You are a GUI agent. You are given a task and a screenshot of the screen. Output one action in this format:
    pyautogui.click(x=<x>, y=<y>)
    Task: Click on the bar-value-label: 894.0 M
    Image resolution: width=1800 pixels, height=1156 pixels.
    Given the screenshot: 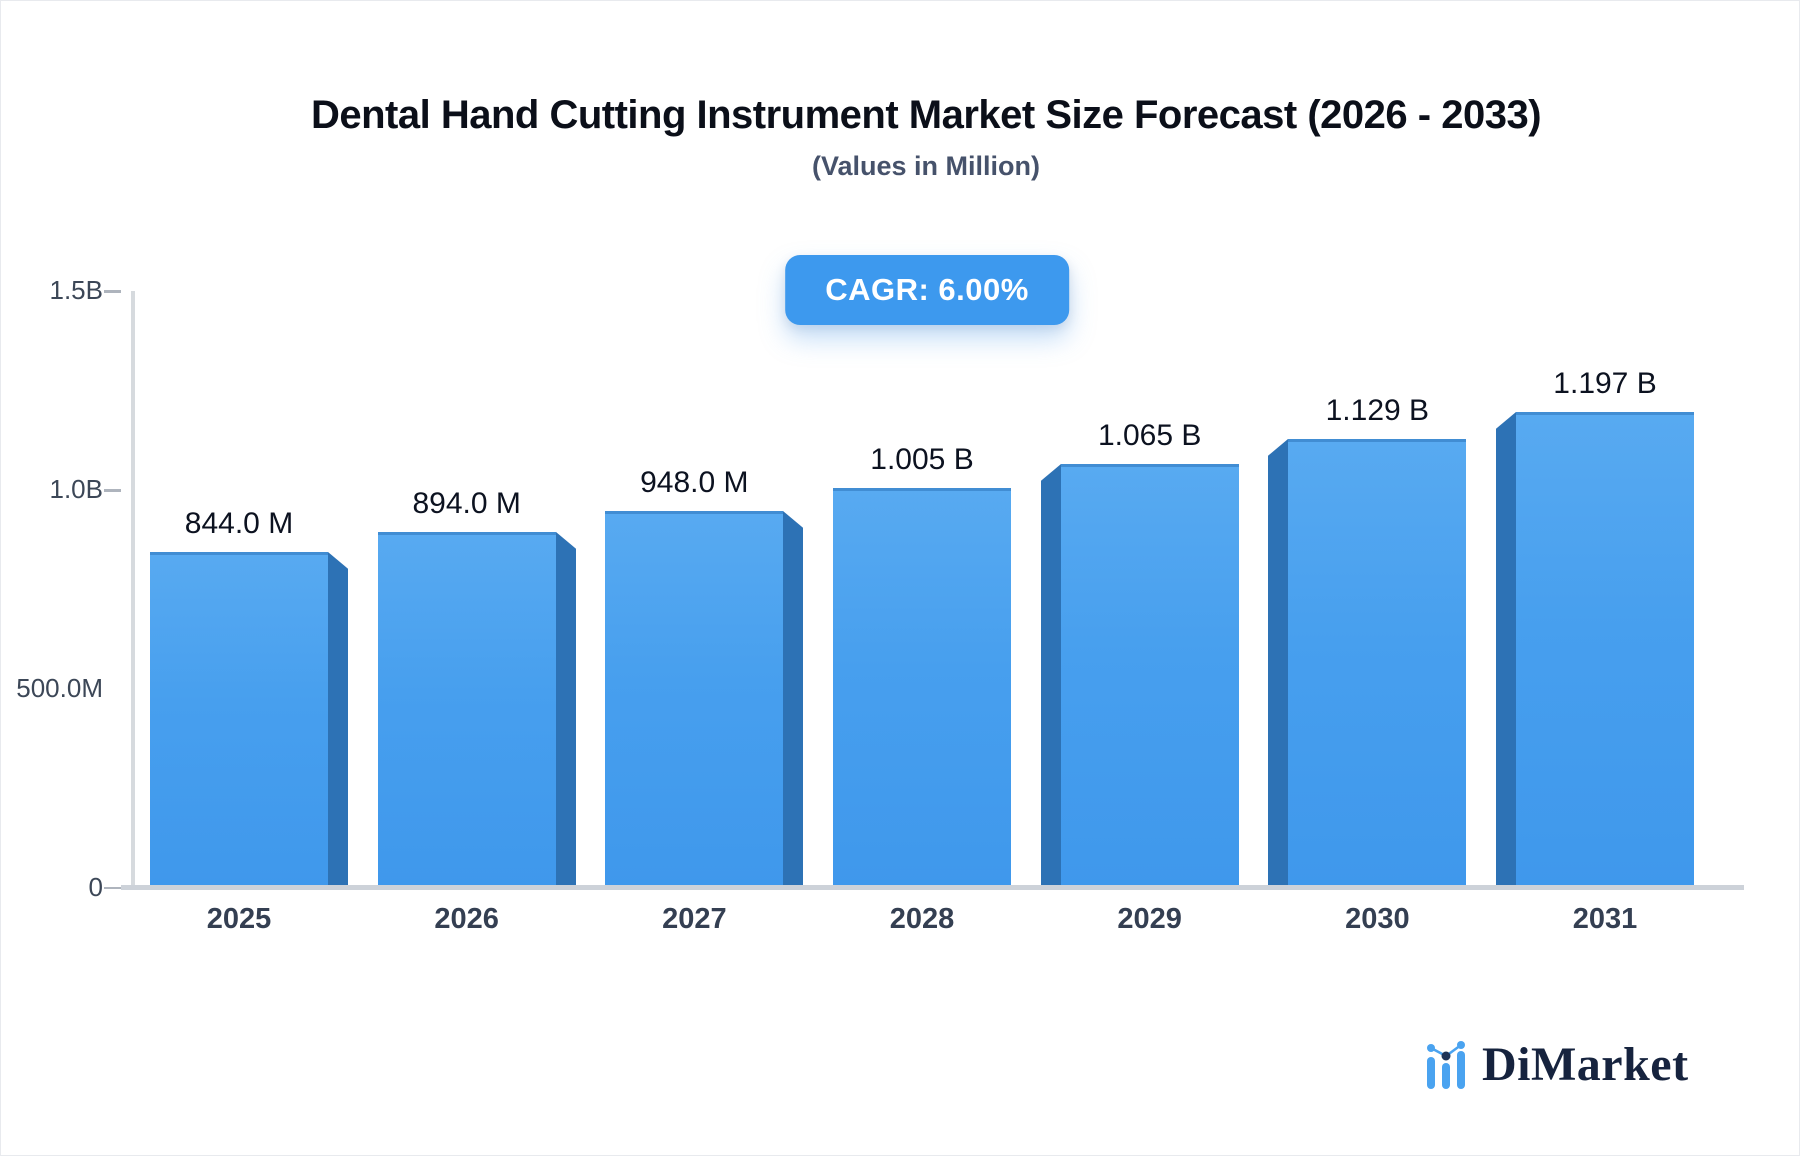 What is the action you would take?
    pyautogui.click(x=466, y=503)
    